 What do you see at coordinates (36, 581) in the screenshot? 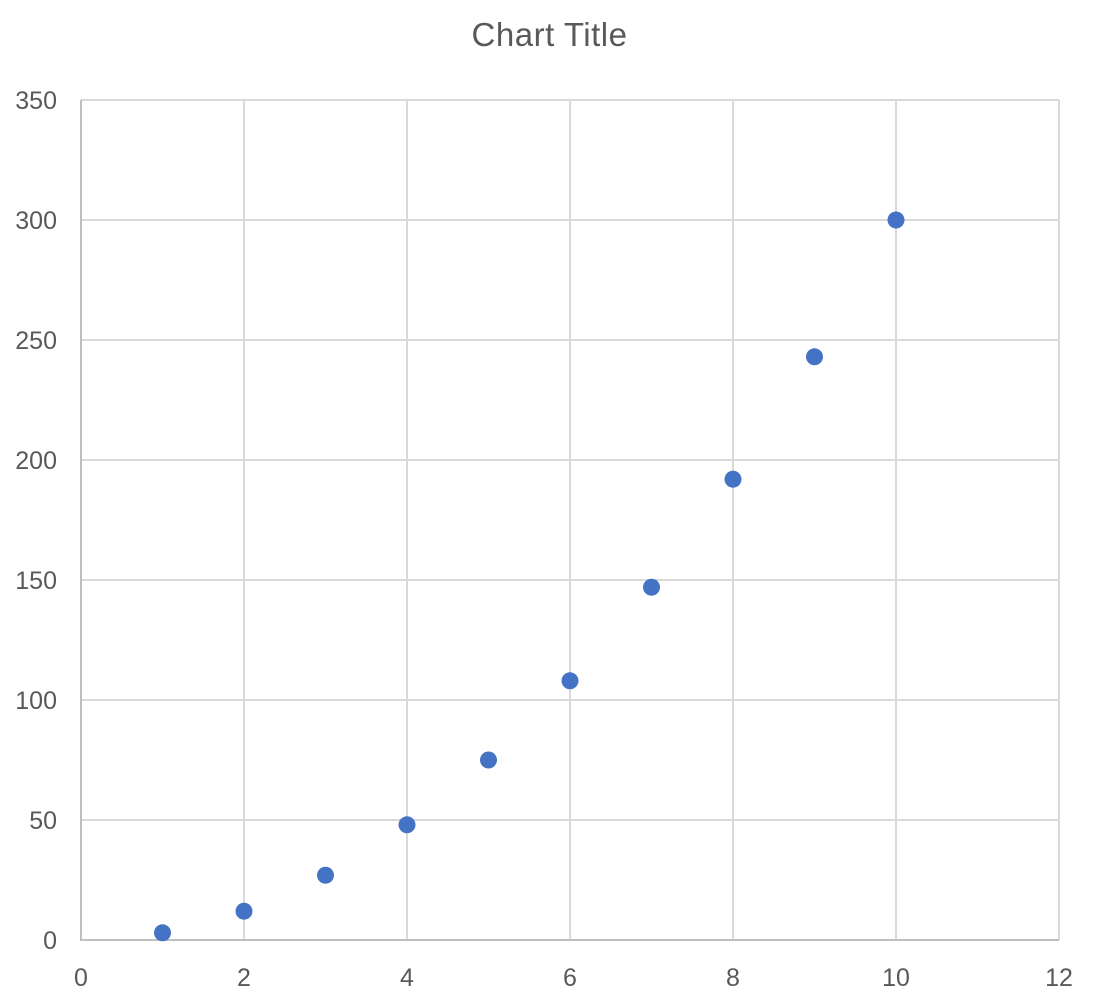
I see `y-axis-tick-label: 150` at bounding box center [36, 581].